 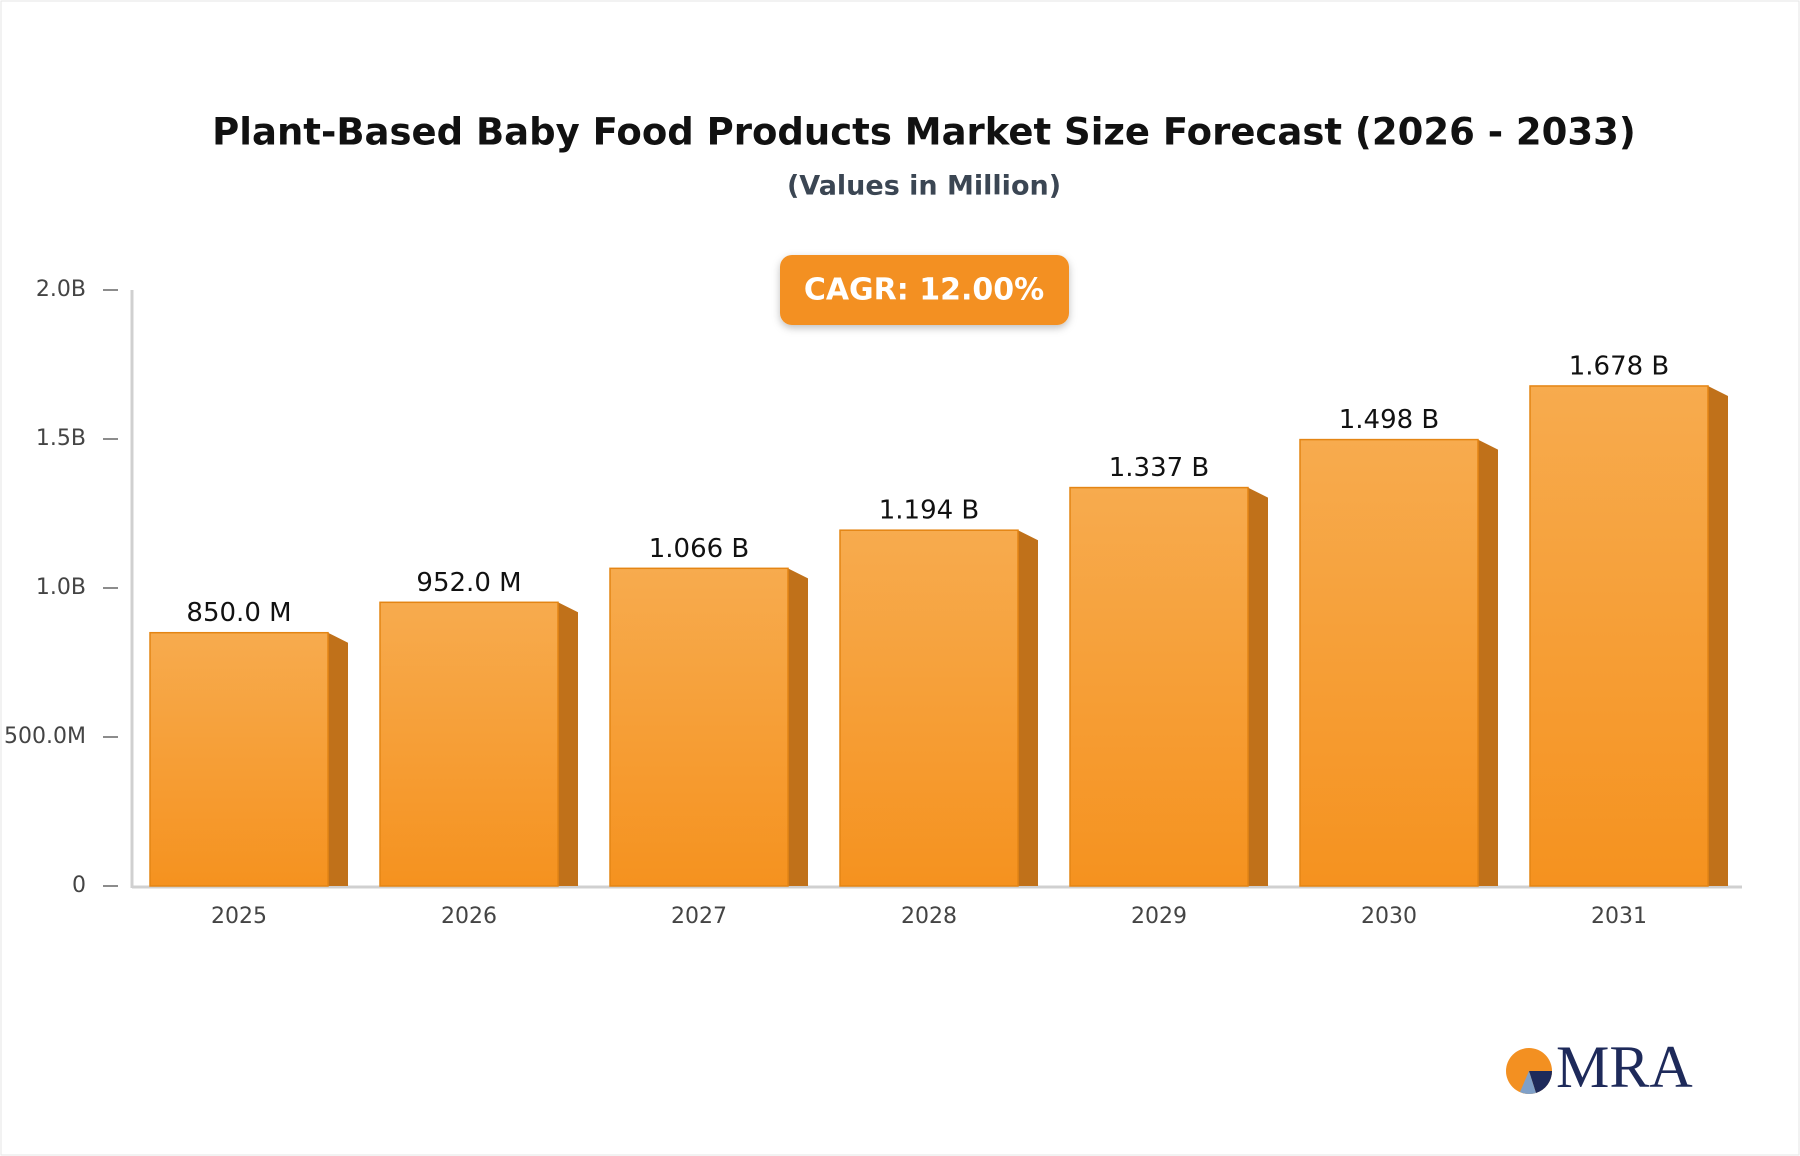 What do you see at coordinates (1624, 1067) in the screenshot?
I see `logo-text: MRA` at bounding box center [1624, 1067].